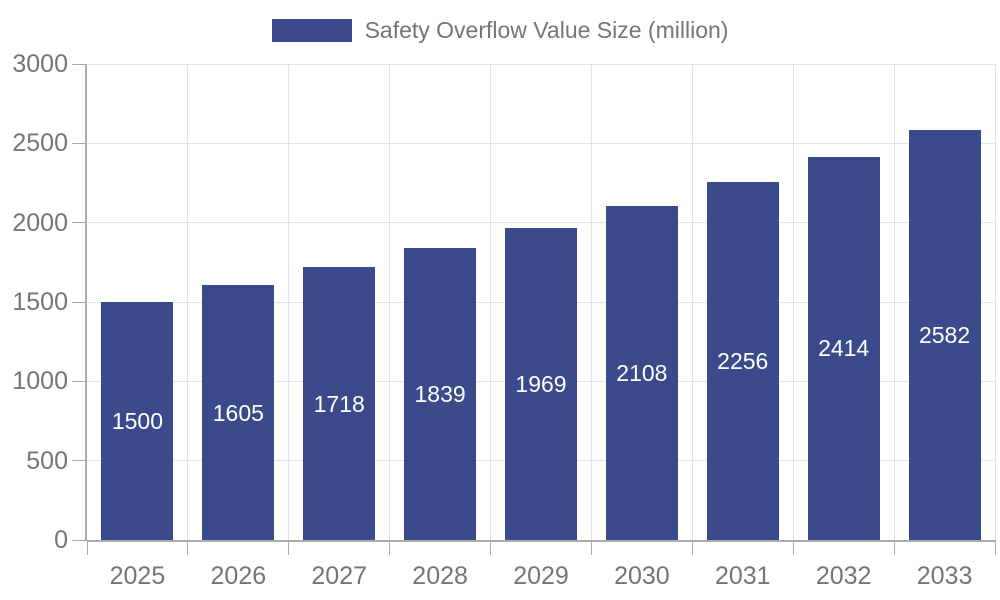  I want to click on legend: Safety Overflow Value Size (million), so click(500, 30).